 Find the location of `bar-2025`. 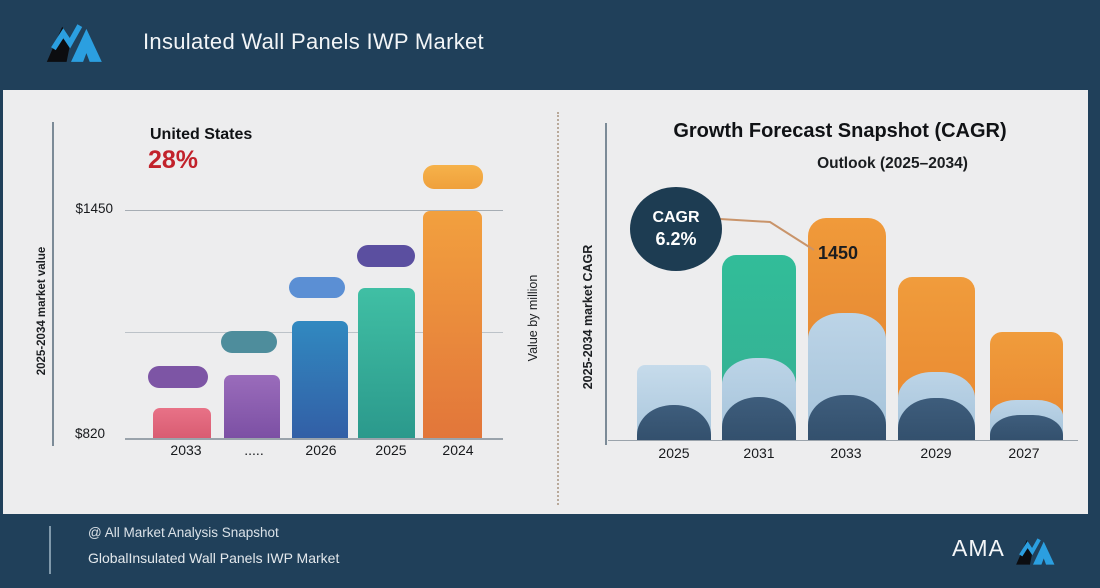

bar-2025 is located at coordinates (386, 363).